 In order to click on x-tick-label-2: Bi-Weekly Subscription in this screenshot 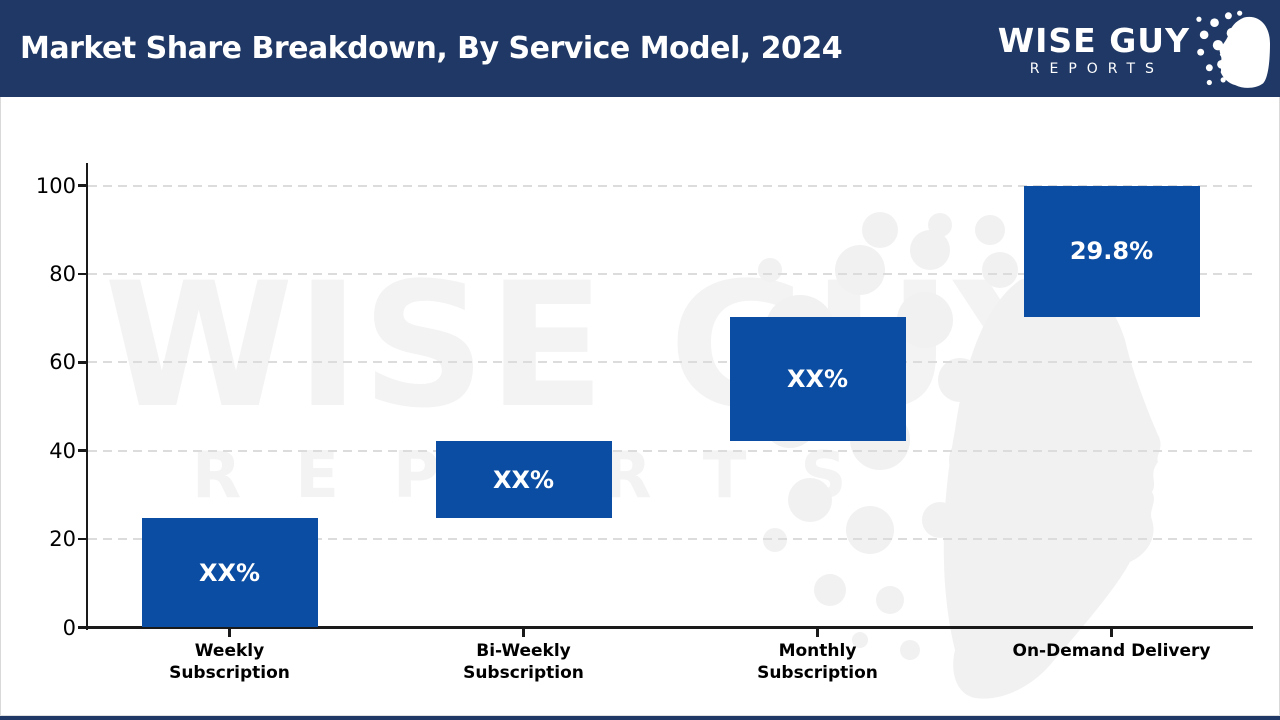, I will do `click(523, 662)`.